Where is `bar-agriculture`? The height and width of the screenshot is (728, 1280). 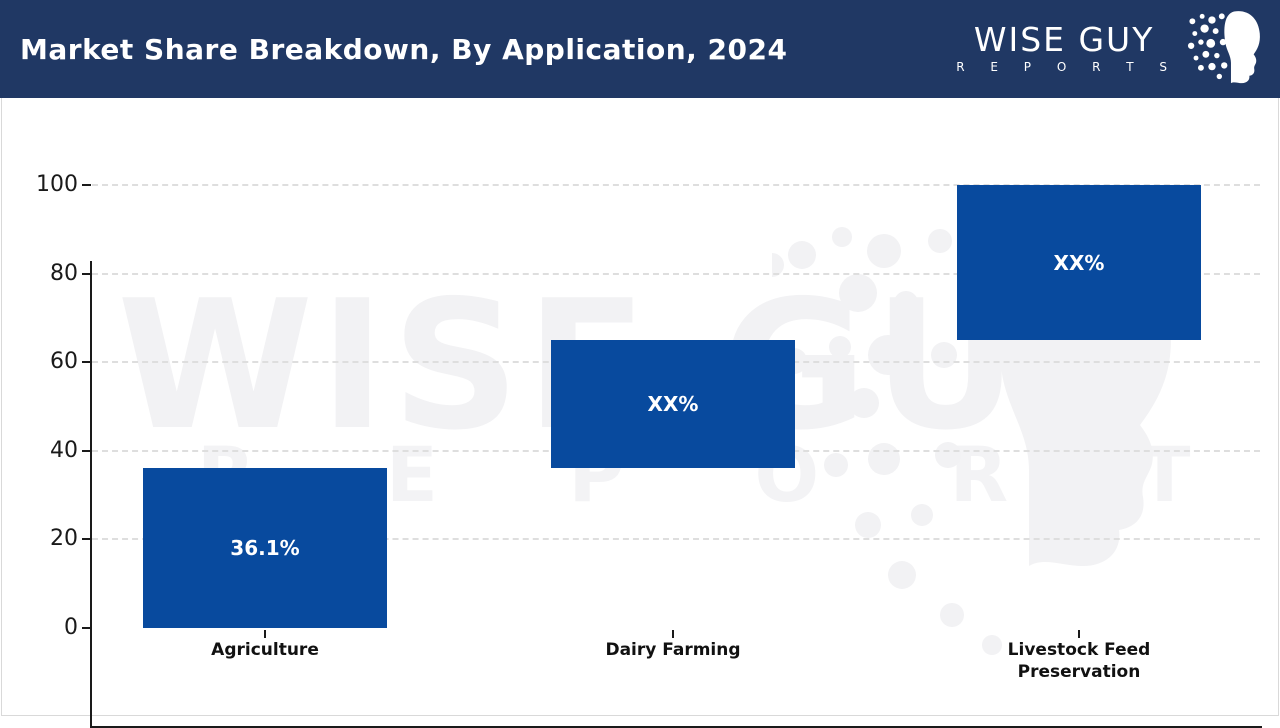 bar-agriculture is located at coordinates (265, 548).